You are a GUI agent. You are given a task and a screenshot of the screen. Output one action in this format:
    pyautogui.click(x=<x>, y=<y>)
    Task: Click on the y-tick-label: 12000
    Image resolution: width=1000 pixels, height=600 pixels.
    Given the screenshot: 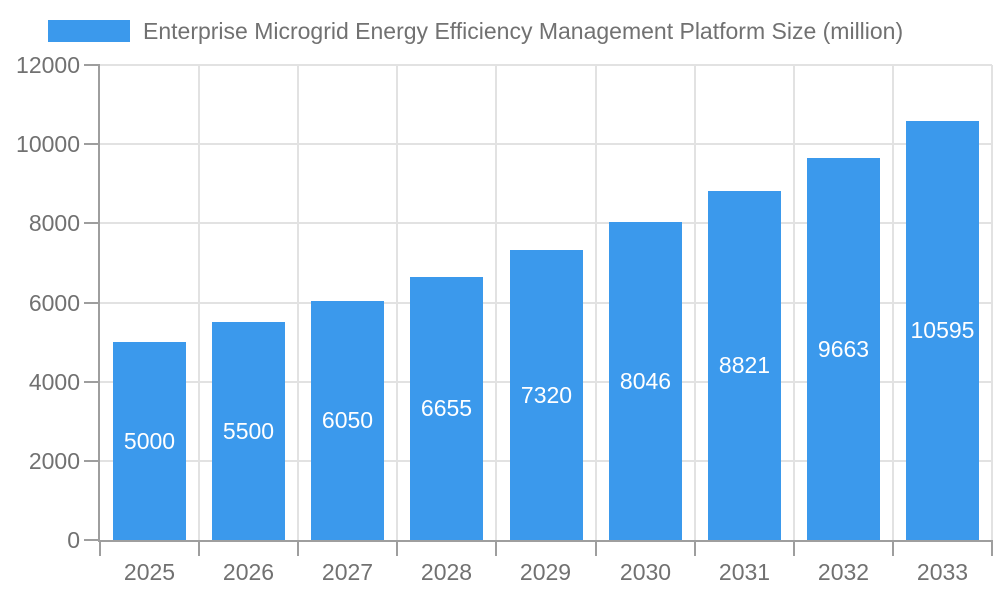 What is the action you would take?
    pyautogui.click(x=48, y=65)
    